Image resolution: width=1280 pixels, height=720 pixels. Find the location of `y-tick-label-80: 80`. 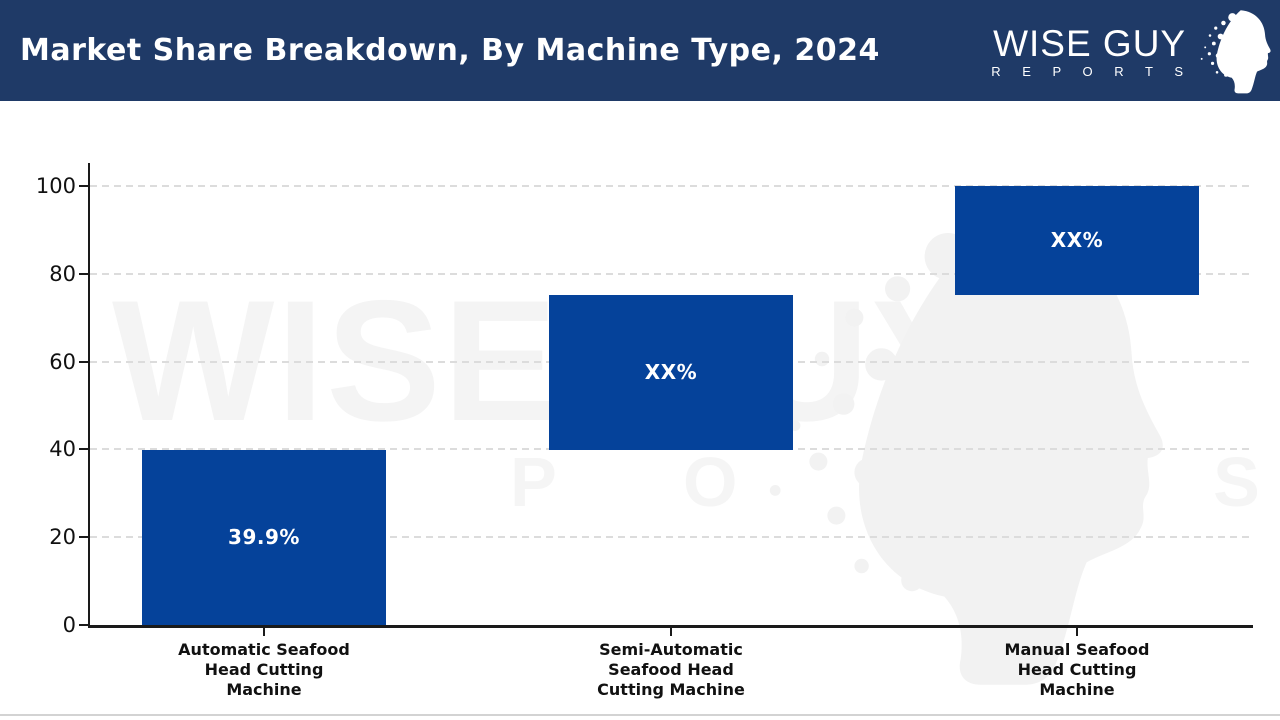

y-tick-label-80: 80 is located at coordinates (62, 273).